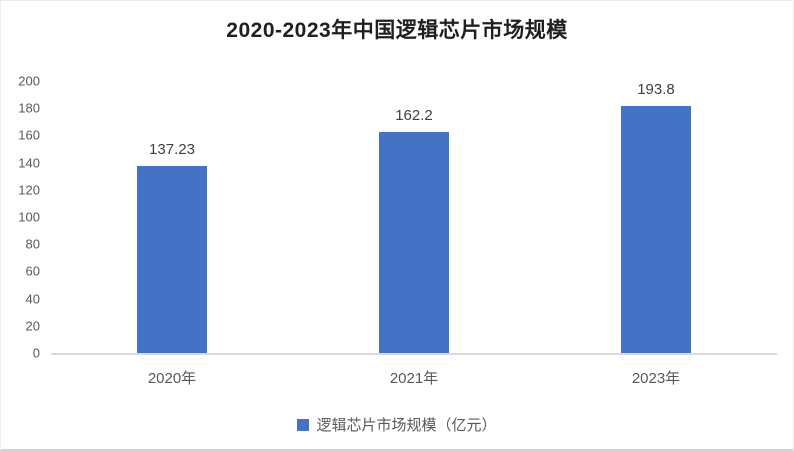 This screenshot has height=452, width=794. What do you see at coordinates (406, 425) in the screenshot?
I see `legend-label: 逻辑芯片市场规模（亿元）` at bounding box center [406, 425].